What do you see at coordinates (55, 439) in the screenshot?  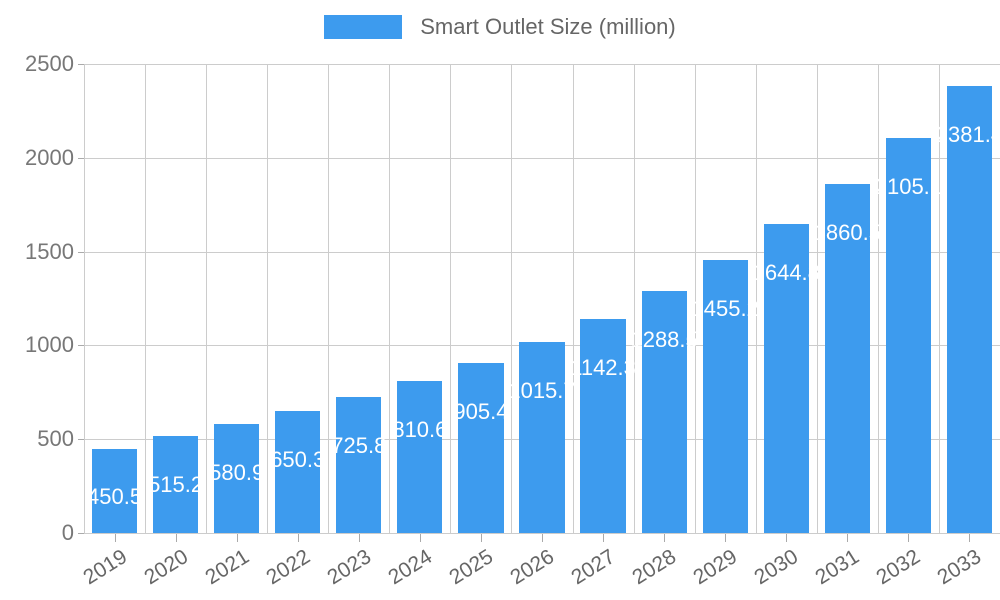 I see `y-axis-tick-label: 500` at bounding box center [55, 439].